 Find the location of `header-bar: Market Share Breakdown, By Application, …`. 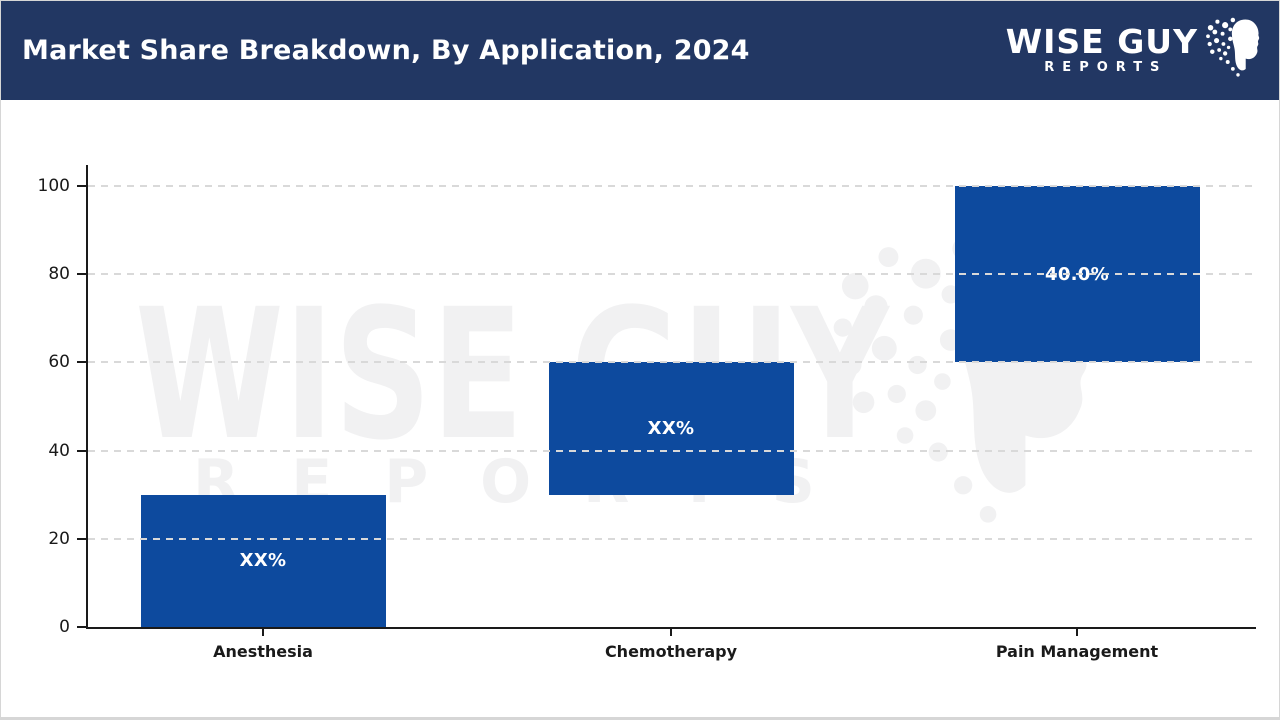

header-bar: Market Share Breakdown, By Application, … is located at coordinates (640, 50).